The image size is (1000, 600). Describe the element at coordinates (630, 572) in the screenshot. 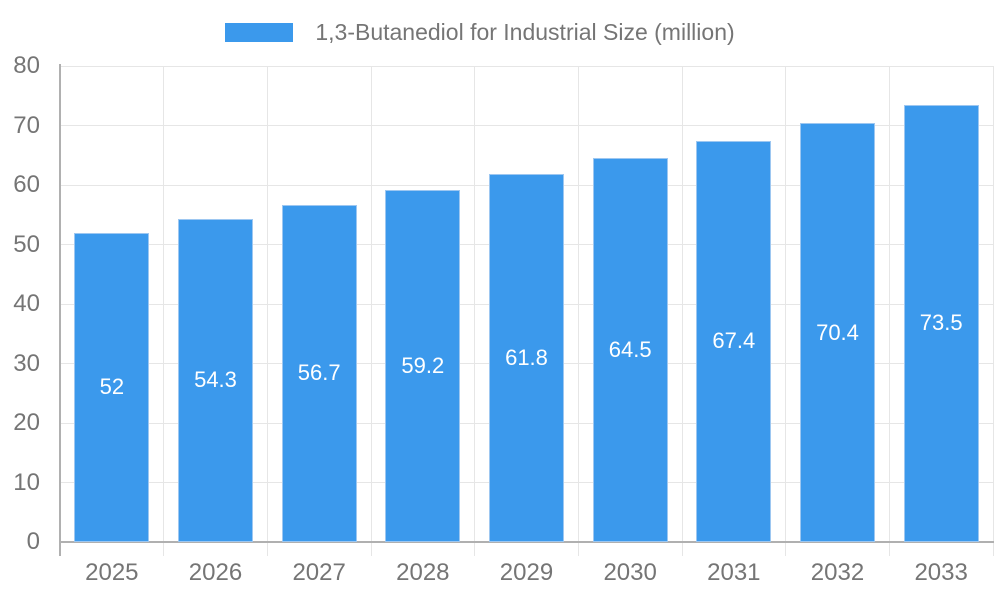

I see `x-axis-tick-label: 2030` at that location.